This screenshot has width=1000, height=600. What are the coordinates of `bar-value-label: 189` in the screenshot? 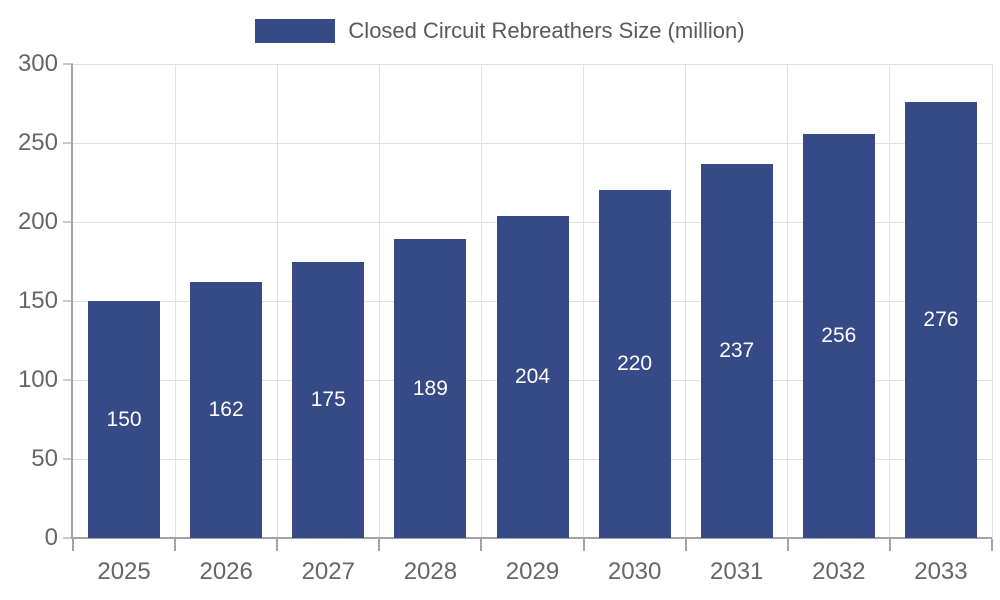 It's located at (430, 388).